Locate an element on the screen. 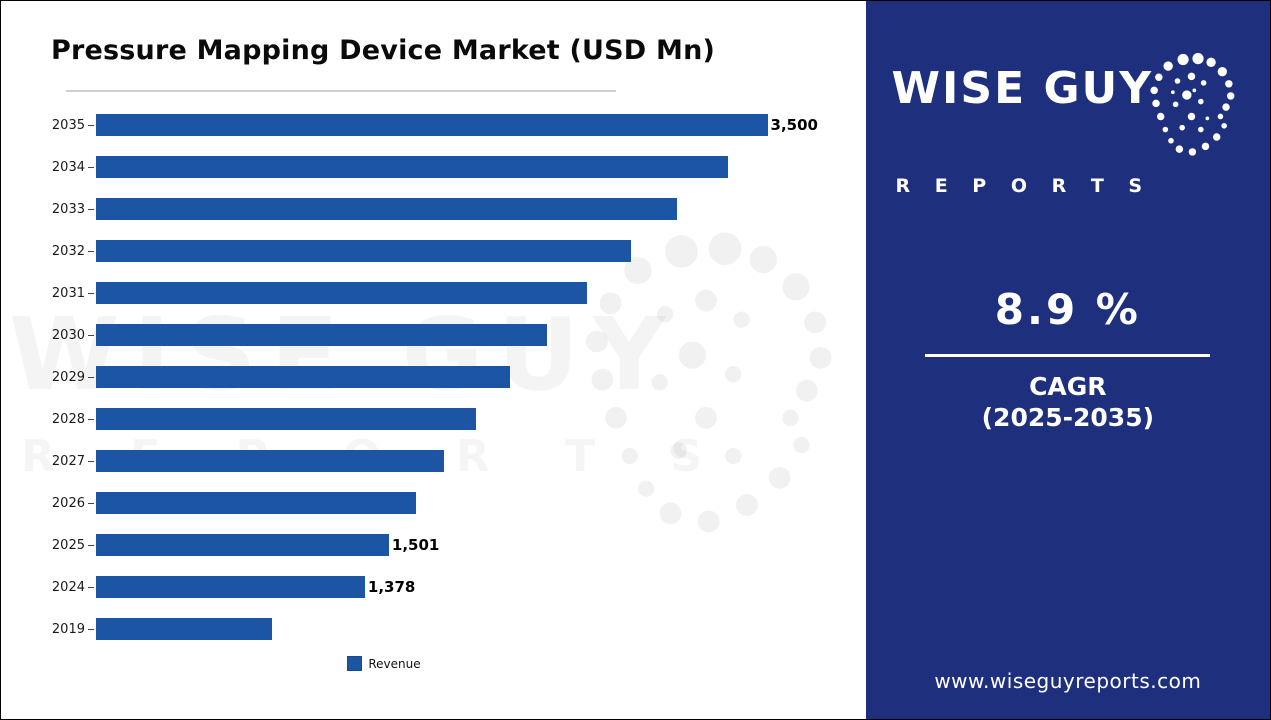 The width and height of the screenshot is (1271, 720). bar-row: 2027 is located at coordinates (458, 461).